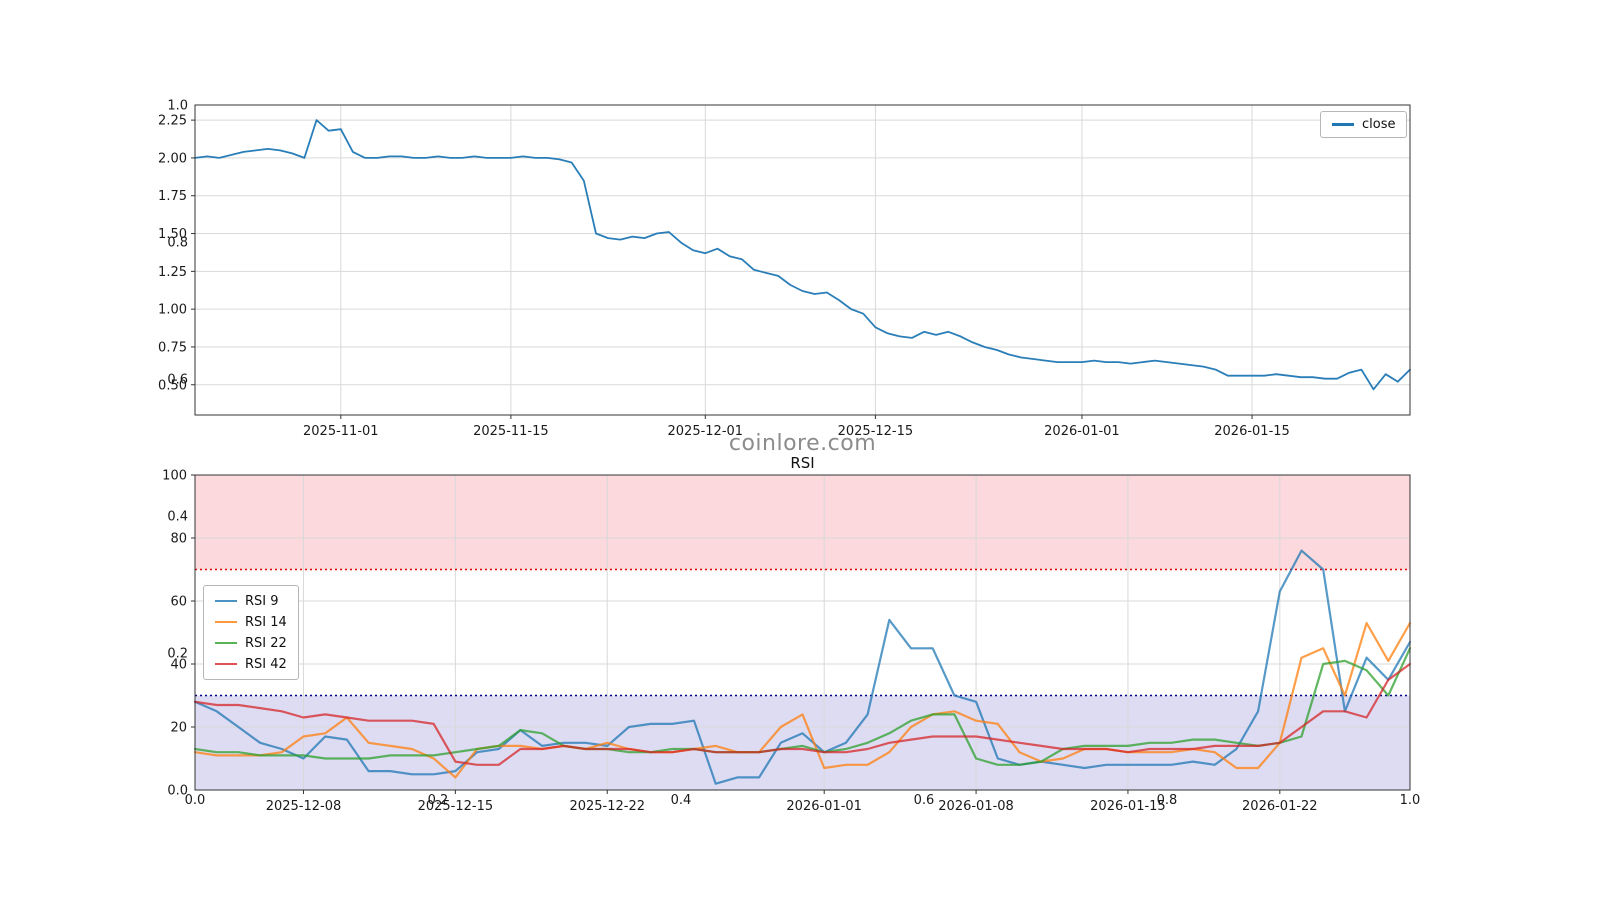 This screenshot has width=1600, height=900. What do you see at coordinates (177, 791) in the screenshot?
I see `ghost-y-tick-label: 0.0` at bounding box center [177, 791].